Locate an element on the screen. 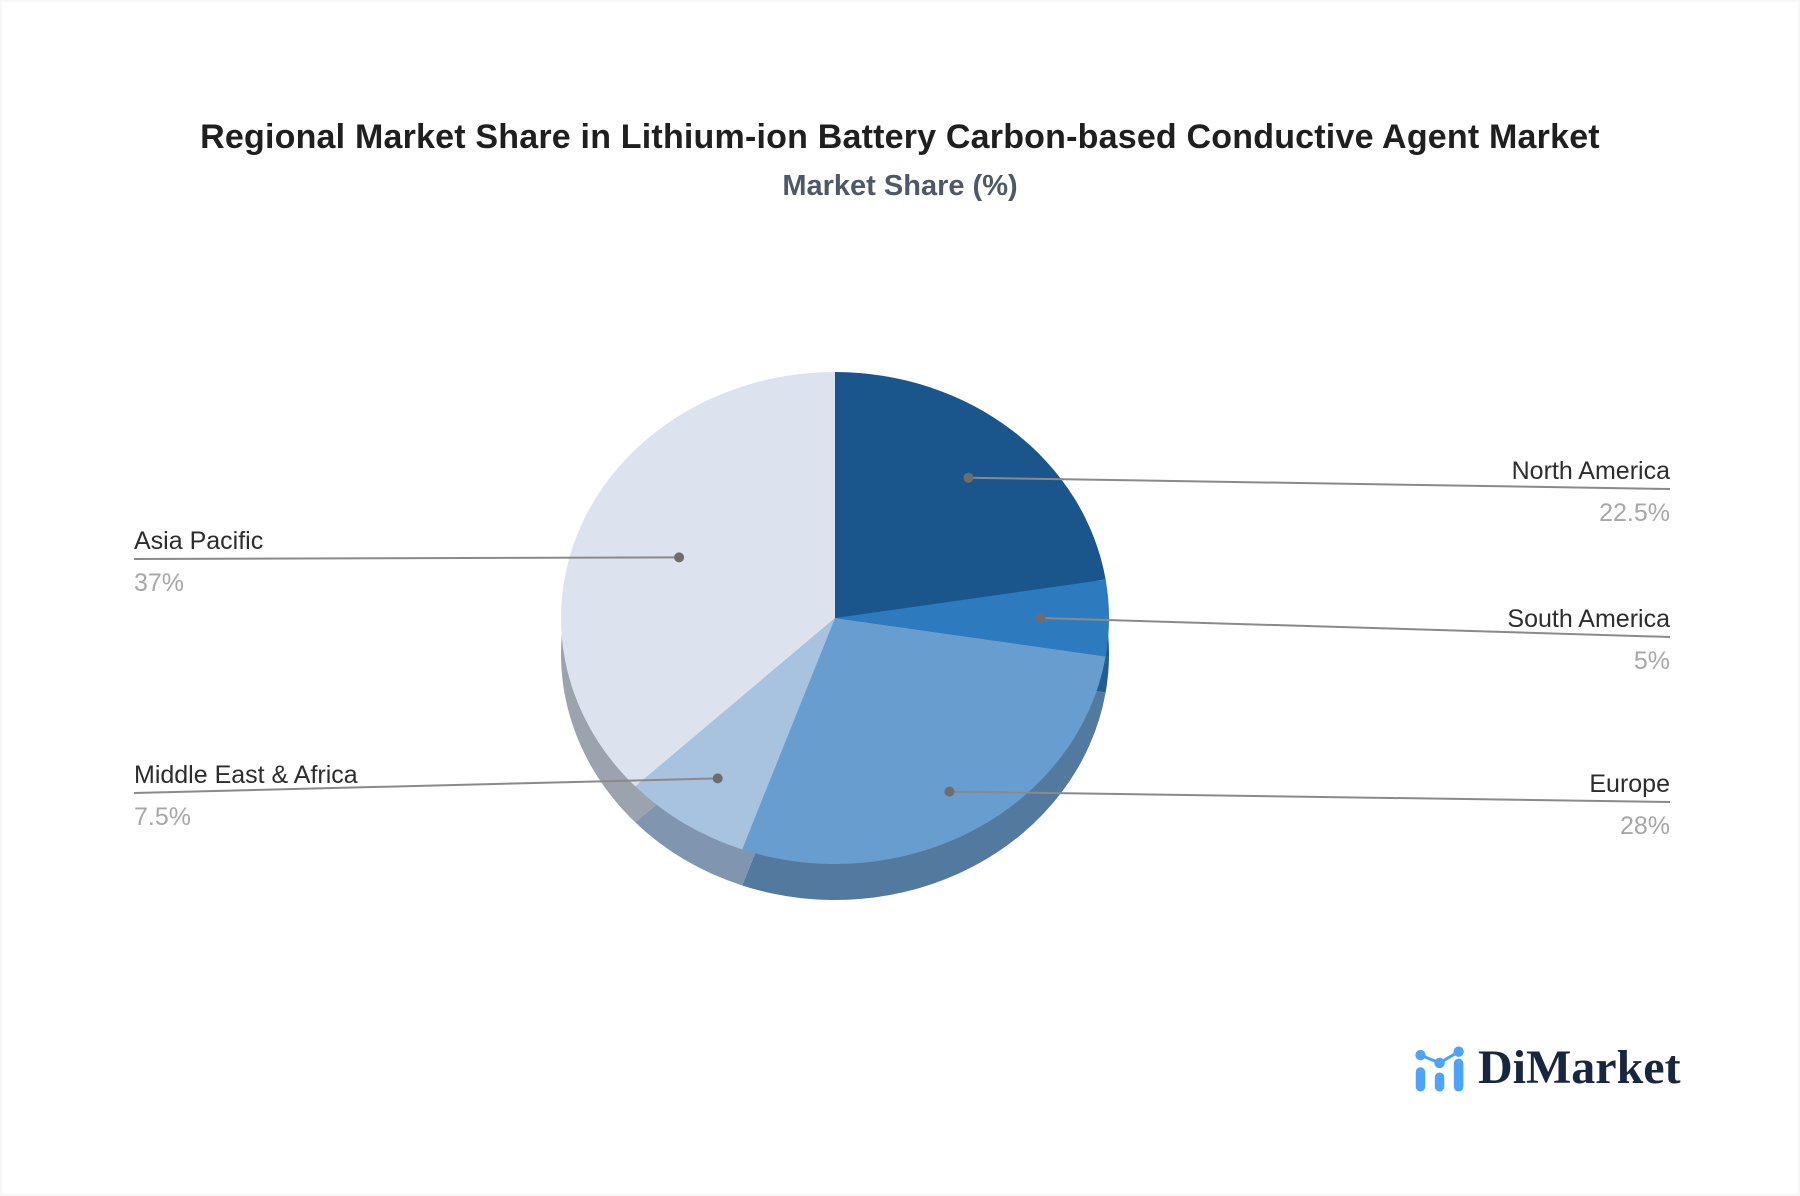 This screenshot has height=1196, width=1800. brand-logo: DiMarket is located at coordinates (1547, 1068).